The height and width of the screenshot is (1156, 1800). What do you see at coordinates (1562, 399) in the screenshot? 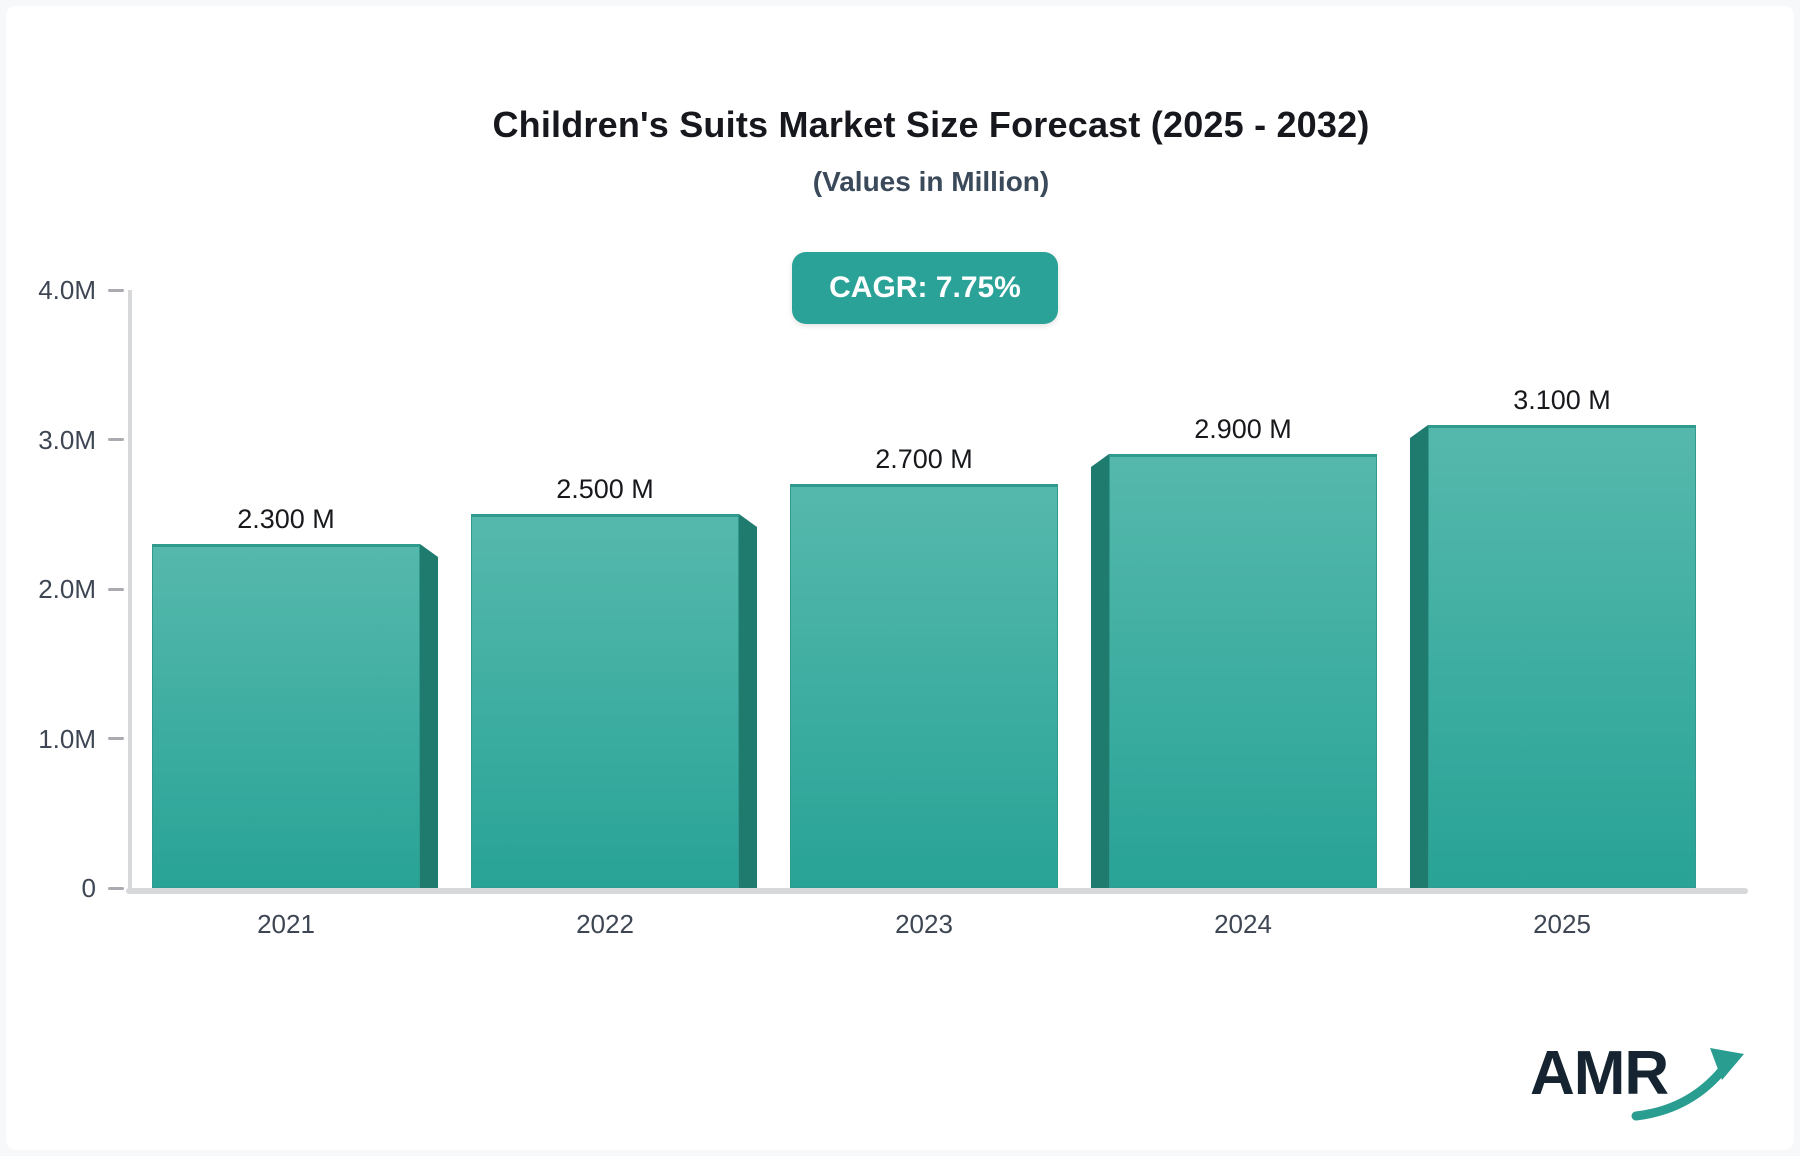
I see `bar-value-label: 3.100 M` at bounding box center [1562, 399].